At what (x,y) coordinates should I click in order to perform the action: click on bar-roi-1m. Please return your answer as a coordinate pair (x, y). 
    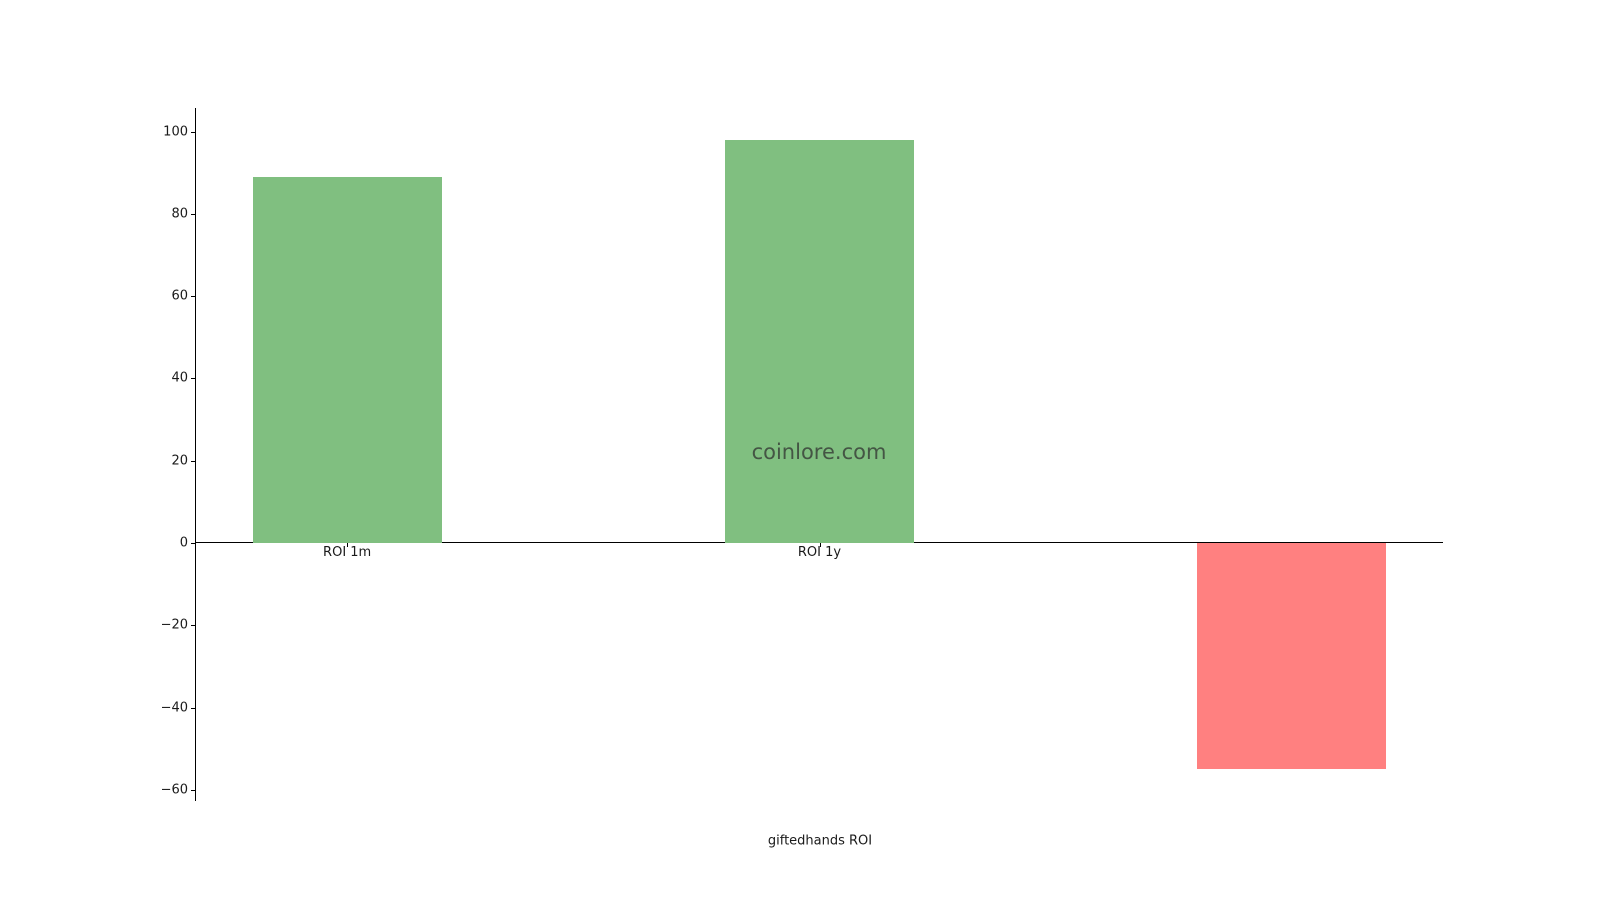
    Looking at the image, I should click on (347, 359).